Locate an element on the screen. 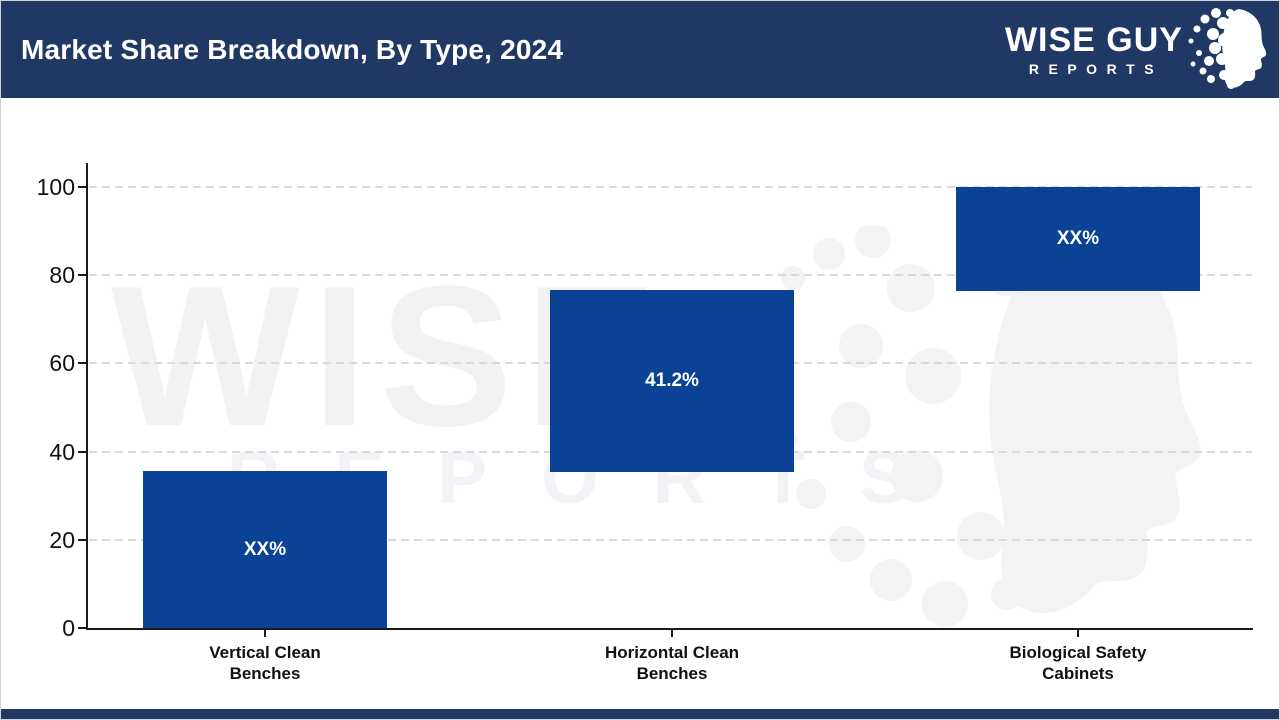 This screenshot has height=720, width=1280. brand-name: WISE GUY is located at coordinates (1093, 39).